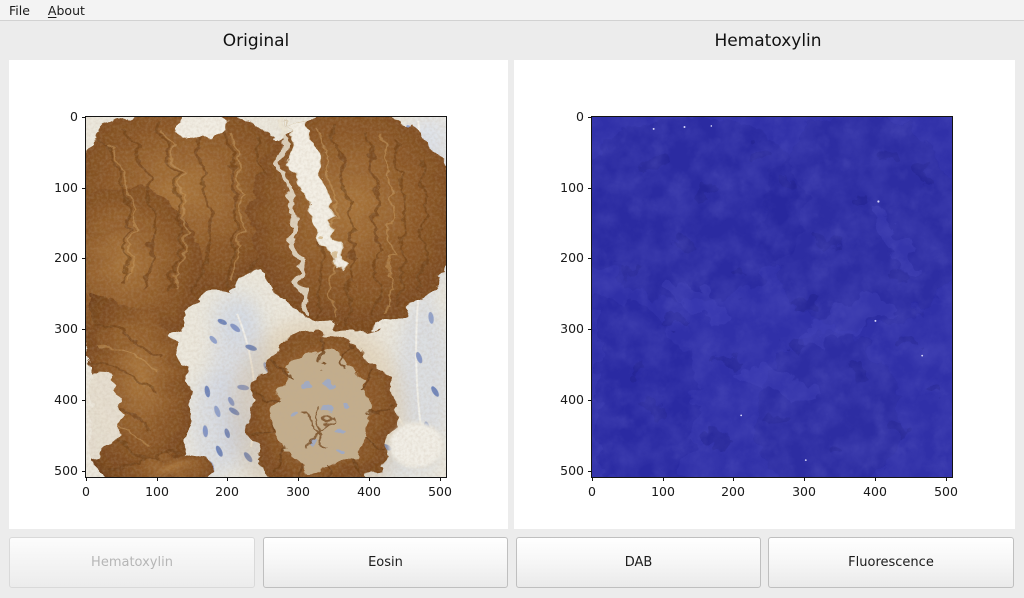  What do you see at coordinates (52, 10) in the screenshot?
I see `menu-about-underline: A` at bounding box center [52, 10].